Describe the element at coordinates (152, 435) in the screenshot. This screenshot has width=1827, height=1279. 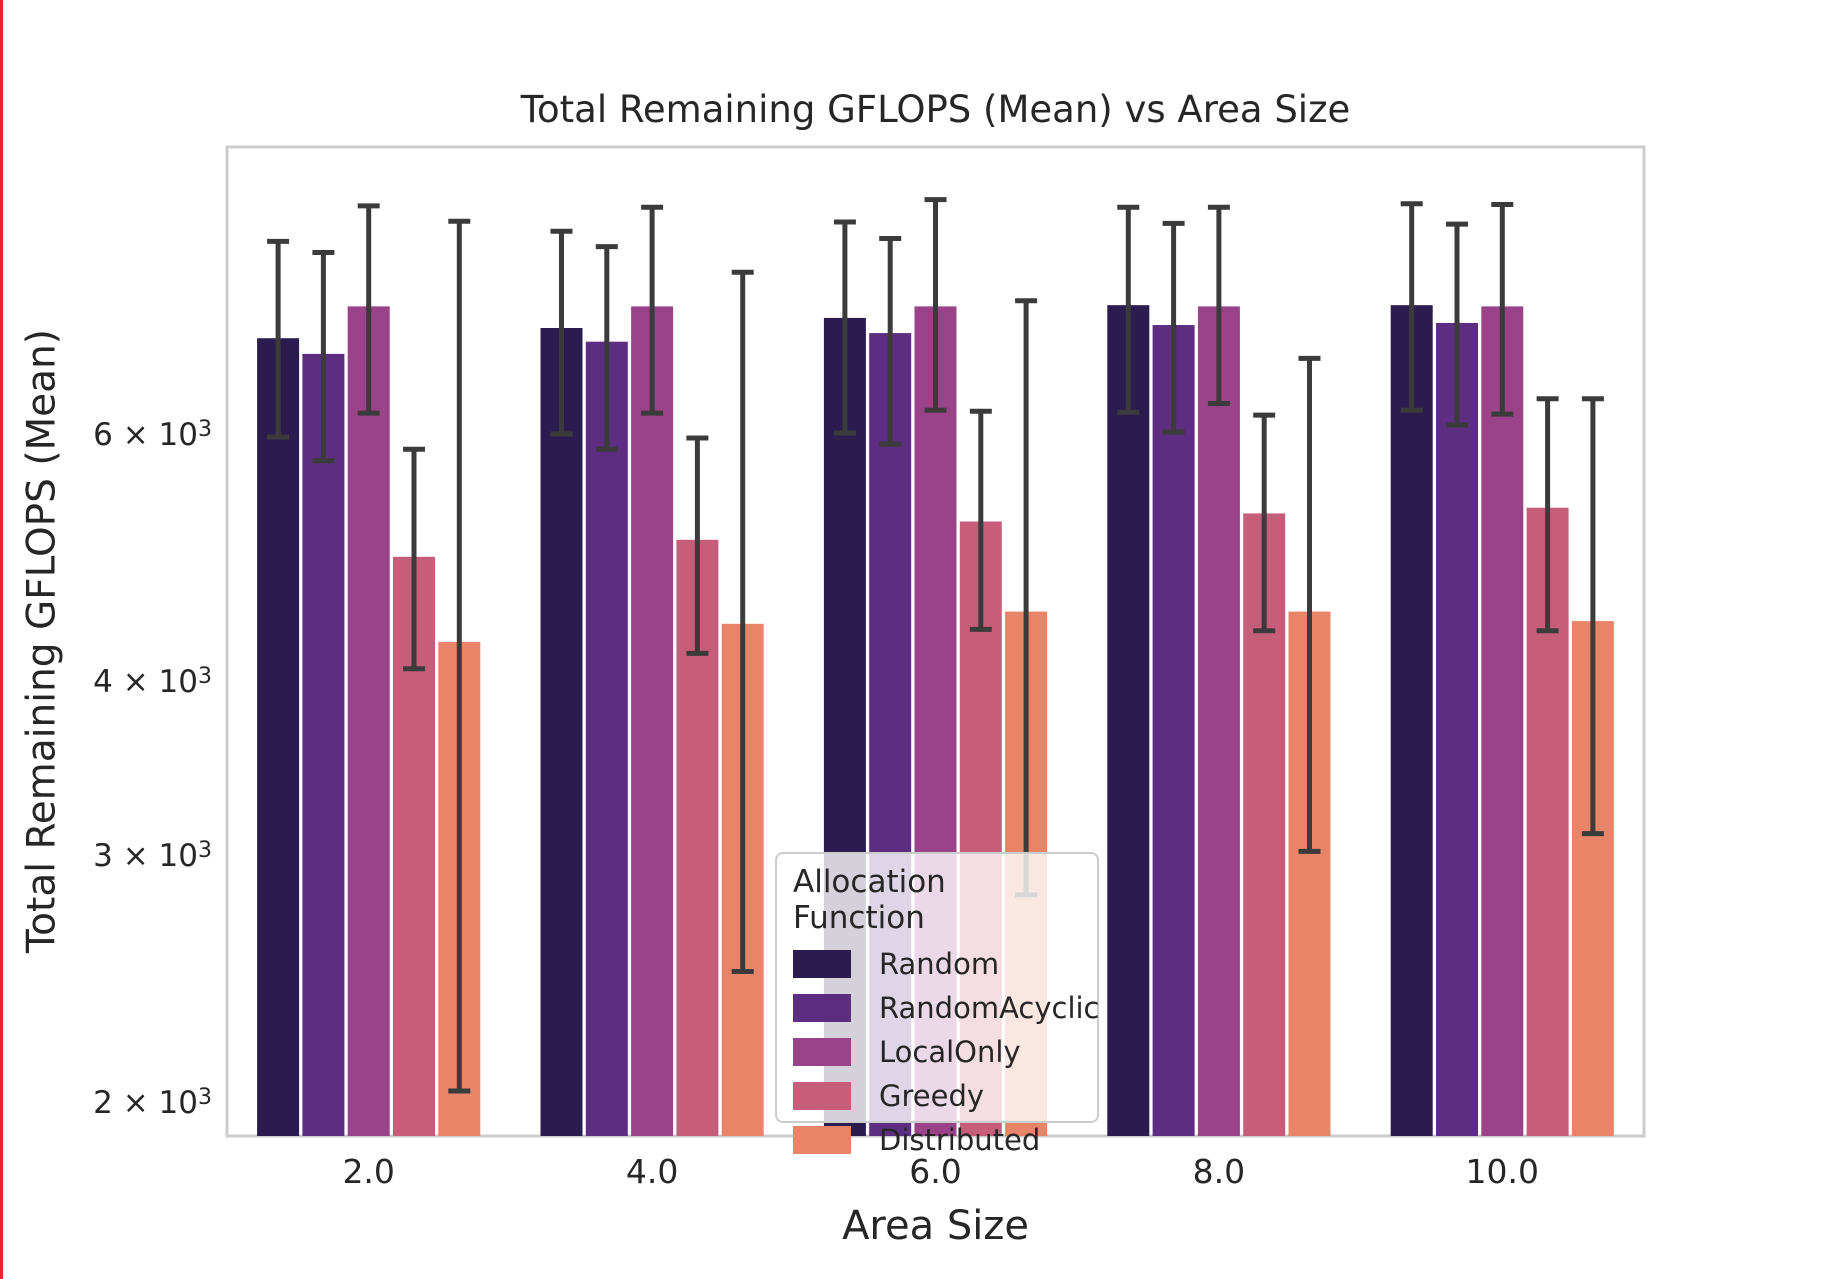
I see `y-tick-label-6000: 6 × 103` at that location.